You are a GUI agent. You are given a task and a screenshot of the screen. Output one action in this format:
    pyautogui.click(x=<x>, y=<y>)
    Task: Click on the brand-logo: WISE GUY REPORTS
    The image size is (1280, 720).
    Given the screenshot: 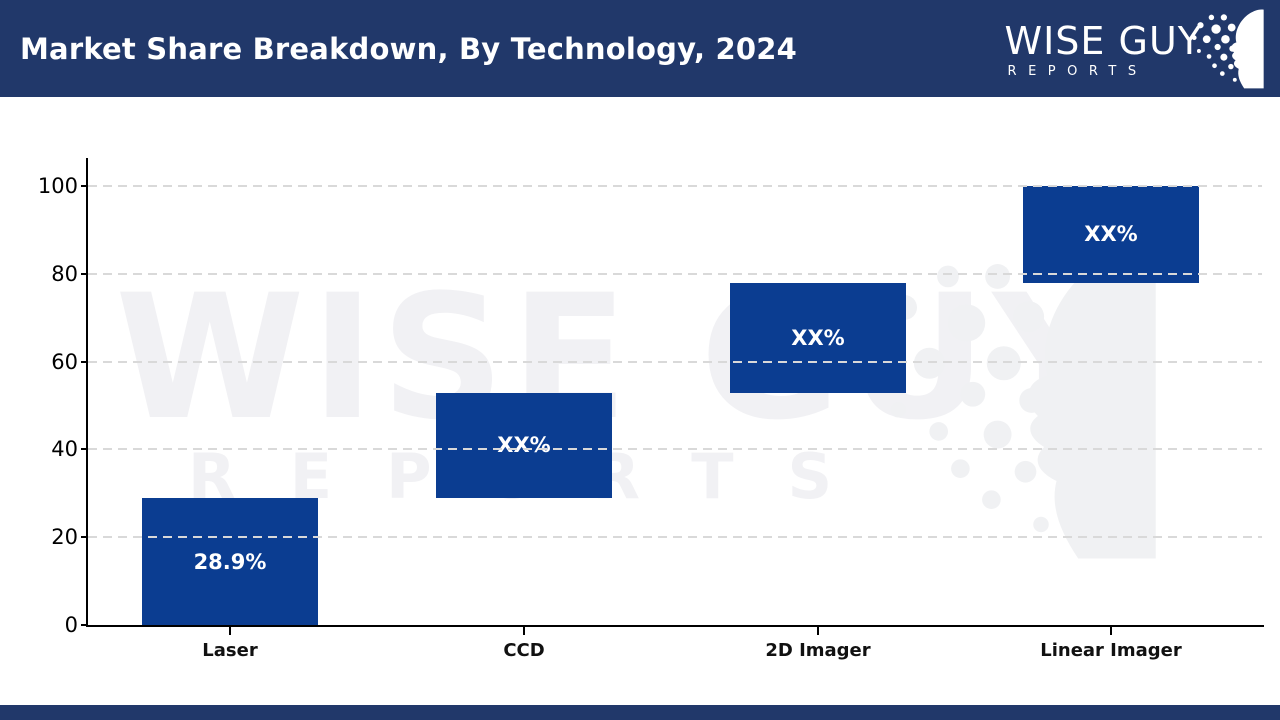 What is the action you would take?
    pyautogui.click(x=1135, y=51)
    